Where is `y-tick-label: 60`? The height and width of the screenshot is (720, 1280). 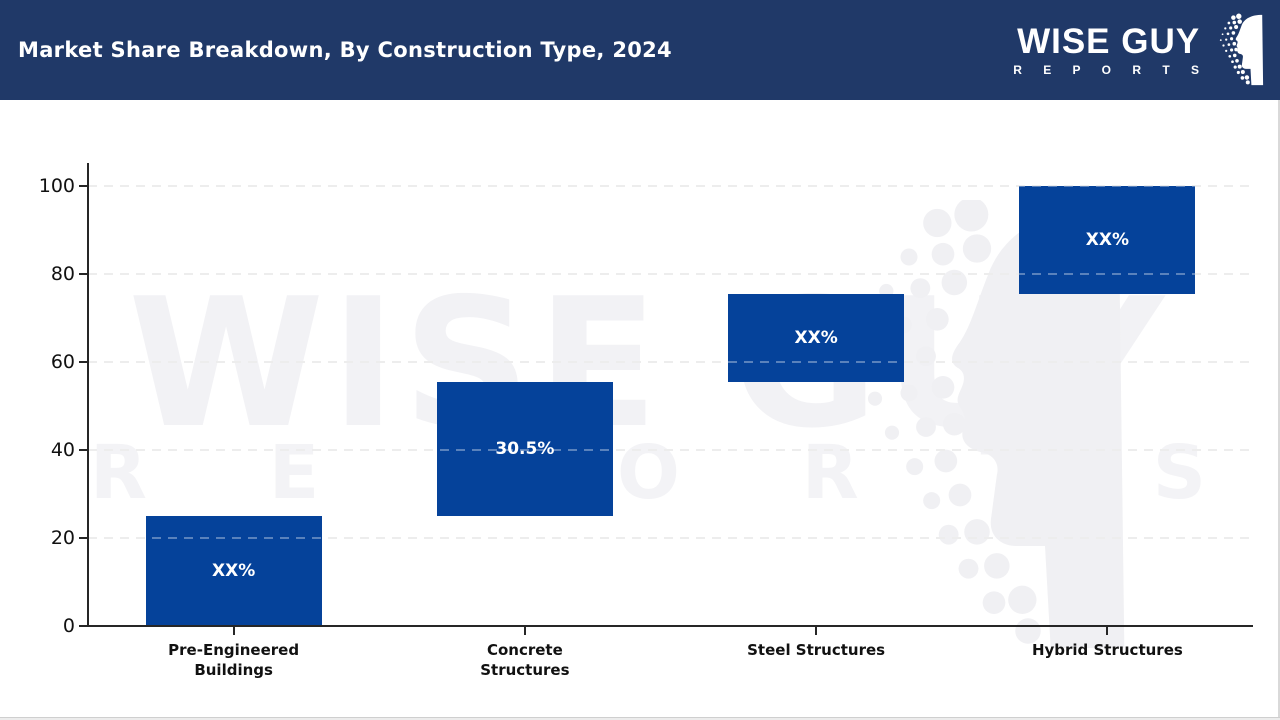
y-tick-label: 60 is located at coordinates (62, 362).